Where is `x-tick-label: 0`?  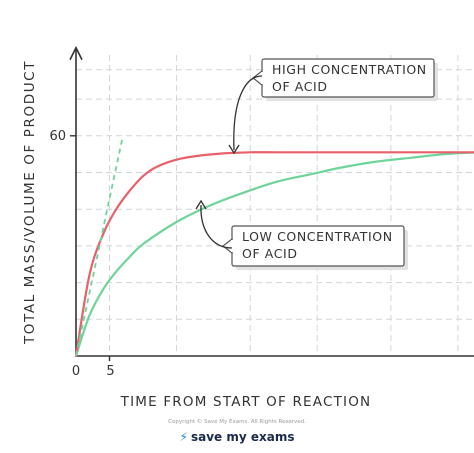
x-tick-label: 0 is located at coordinates (76, 371).